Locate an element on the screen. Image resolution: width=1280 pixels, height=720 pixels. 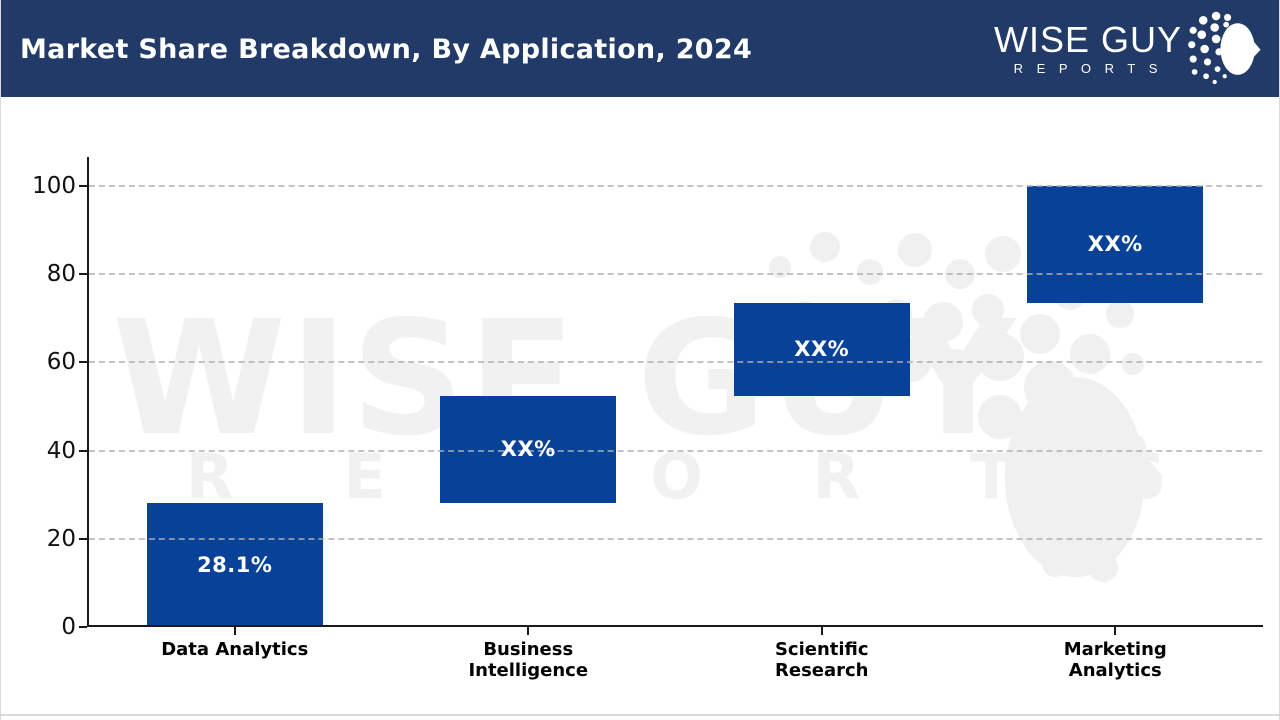
logo-brand-text: WISE GUY is located at coordinates (1087, 39).